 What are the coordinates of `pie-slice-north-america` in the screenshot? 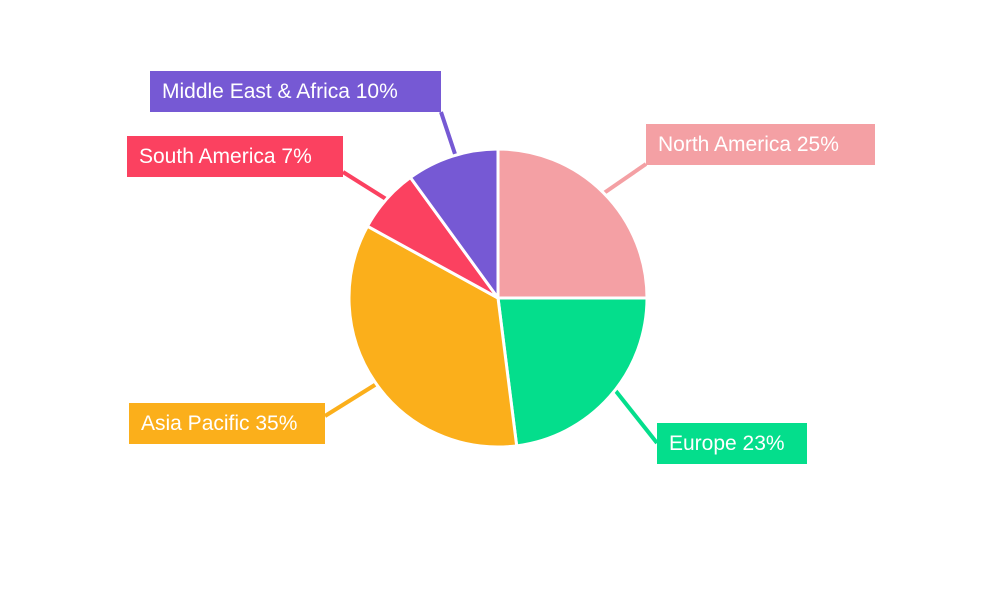 It's located at (572, 223).